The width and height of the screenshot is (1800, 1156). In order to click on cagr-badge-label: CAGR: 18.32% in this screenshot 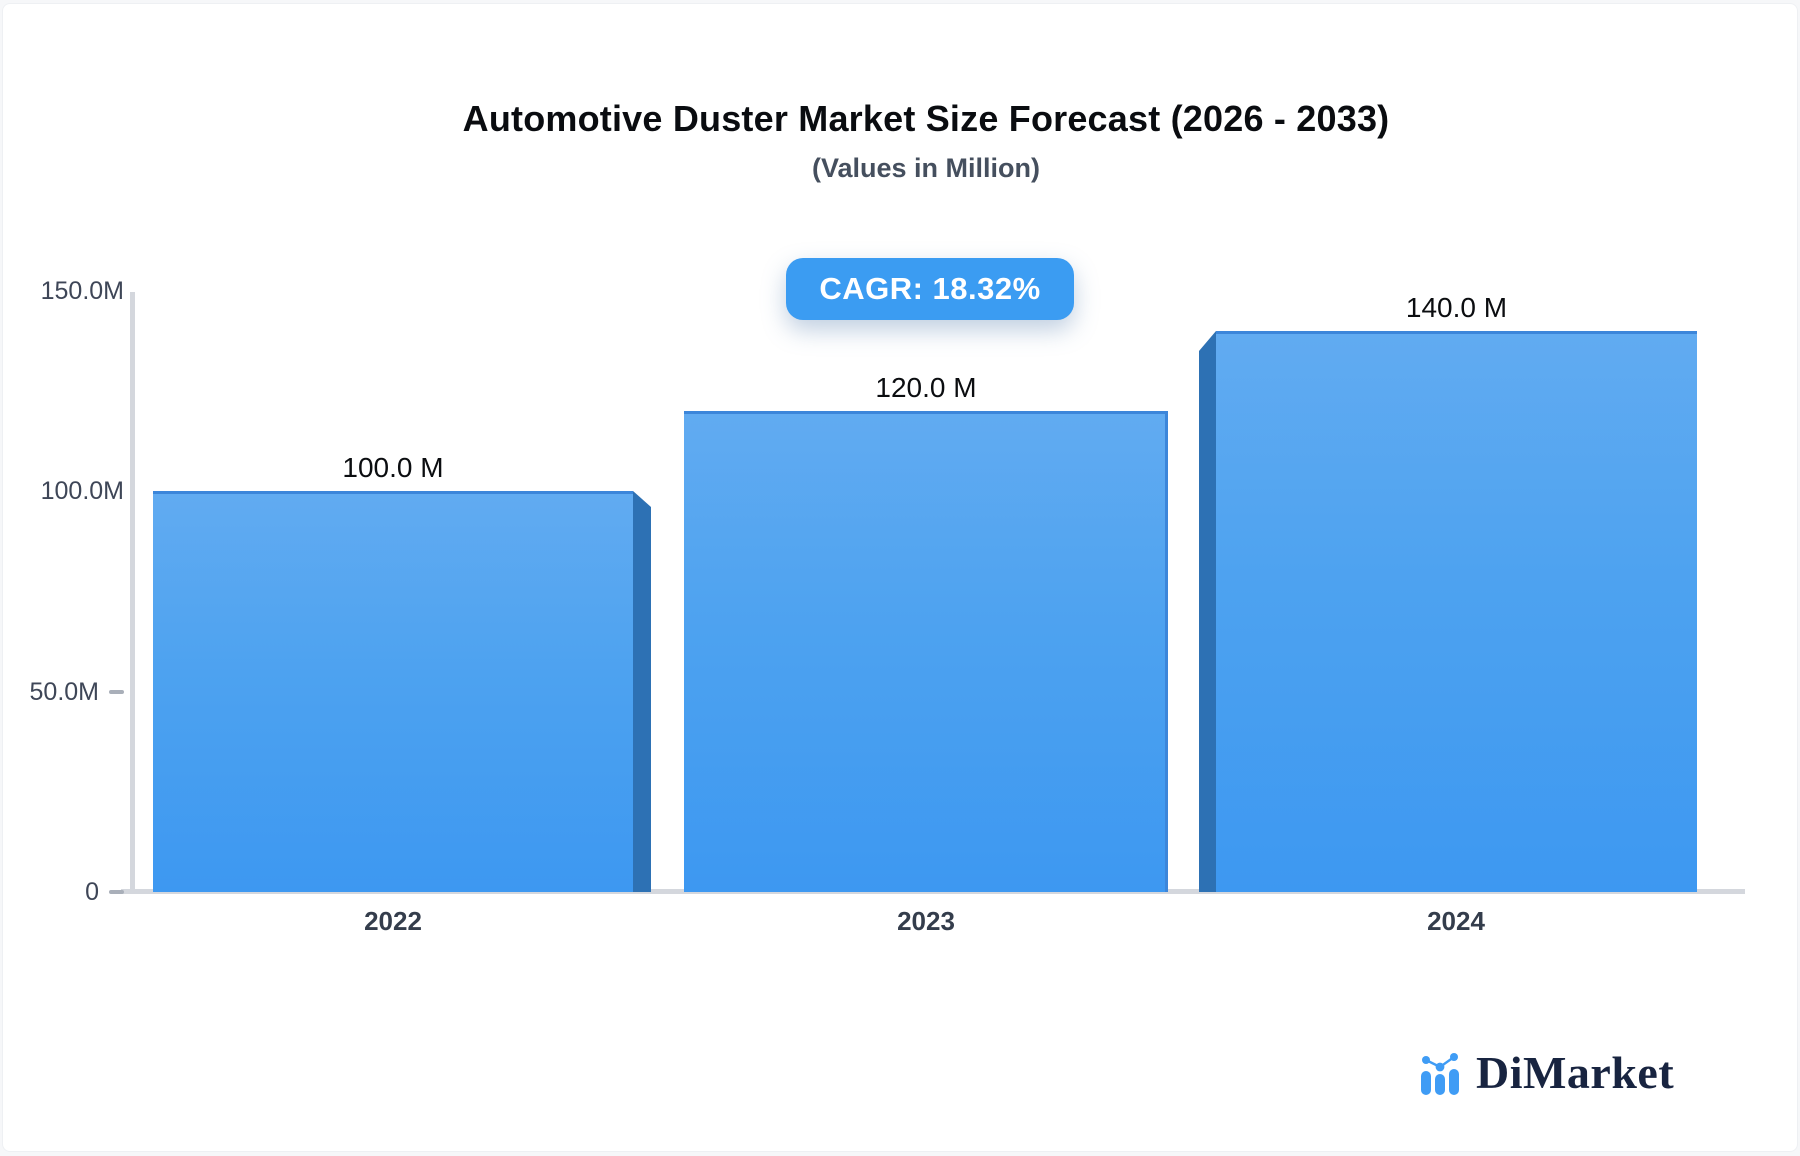, I will do `click(930, 288)`.